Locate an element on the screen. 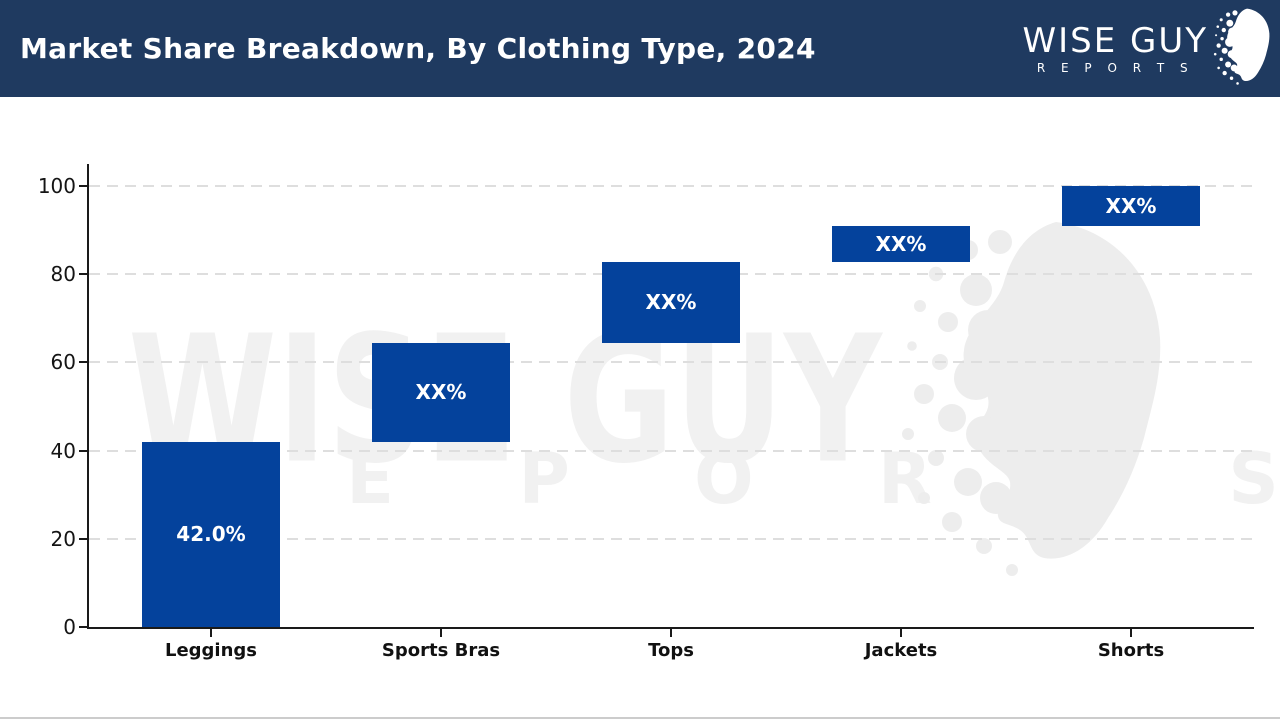 This screenshot has width=1280, height=720. x-axis-spine is located at coordinates (670, 628).